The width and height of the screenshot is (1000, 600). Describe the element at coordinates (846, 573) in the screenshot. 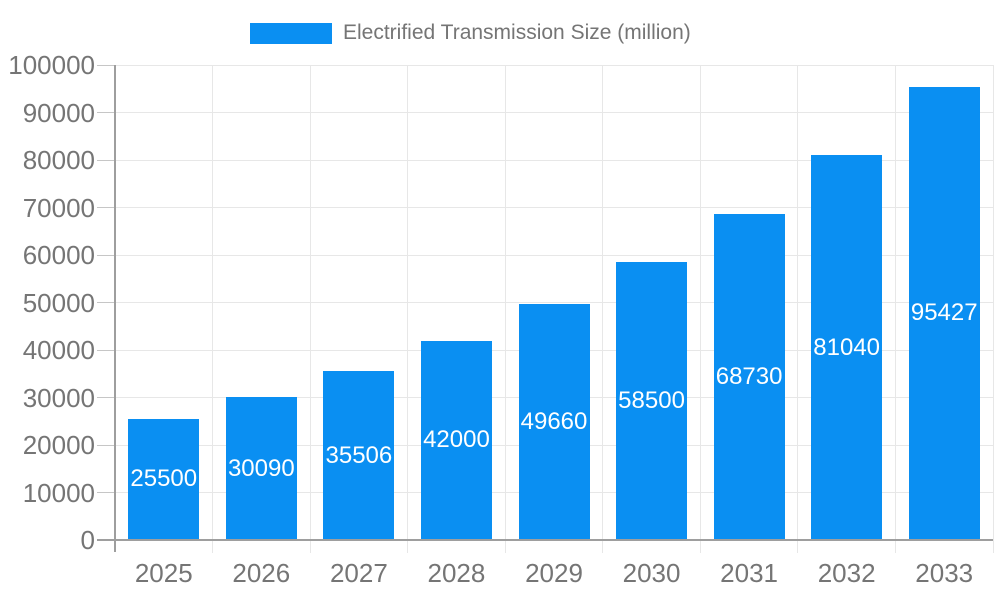

I see `x-axis-tick-label: 2032` at that location.